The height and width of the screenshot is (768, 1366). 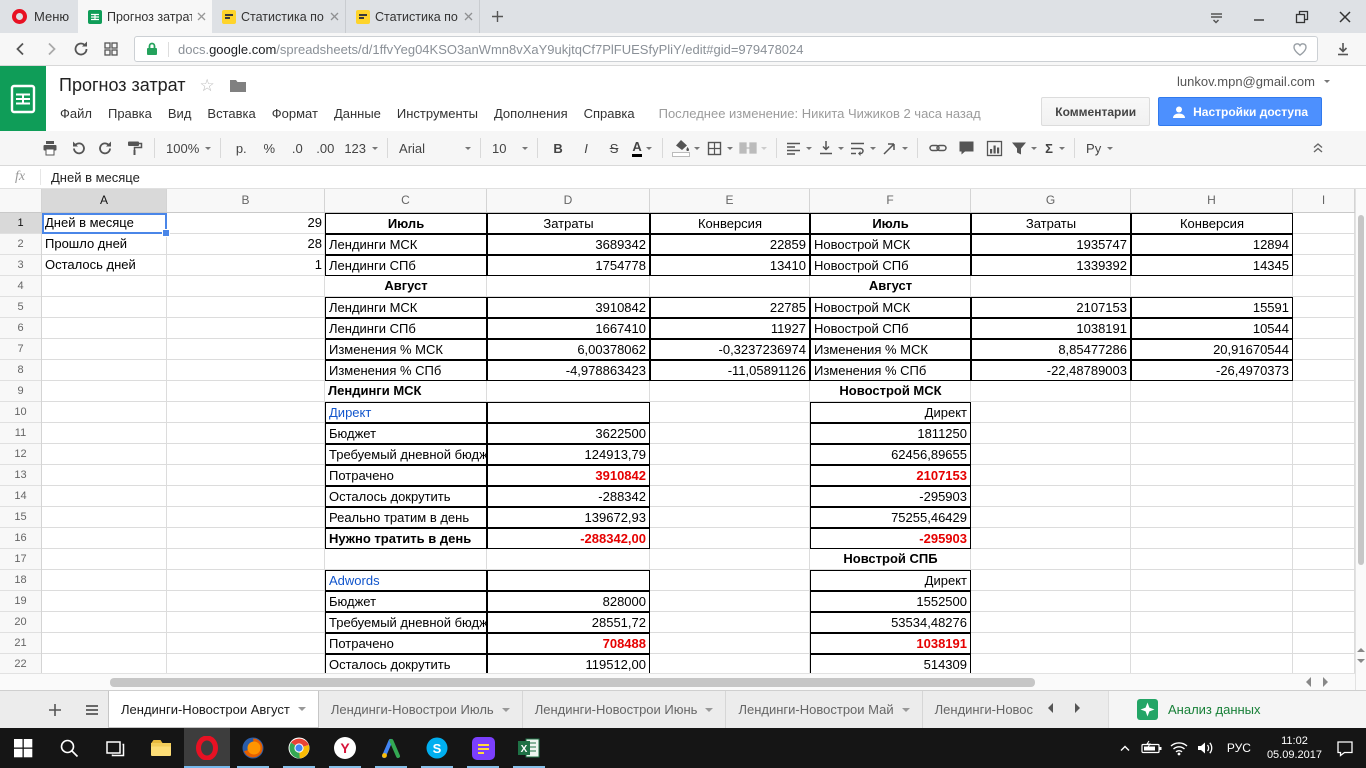 I want to click on cell-D7: 6,00378062, so click(x=568, y=349).